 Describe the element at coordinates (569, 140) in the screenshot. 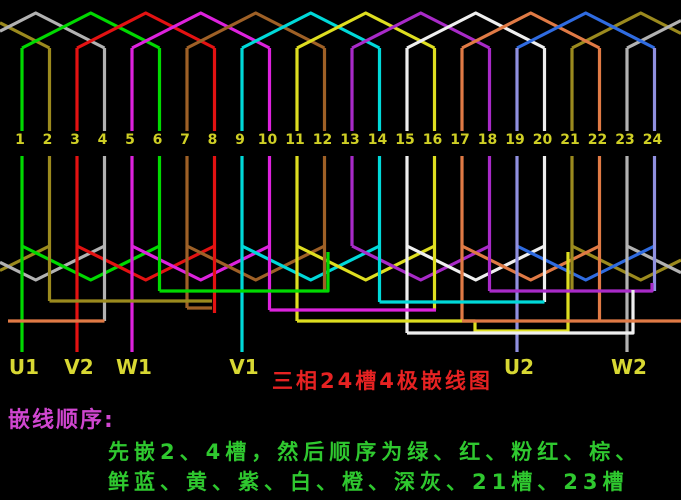

I see `slot-number: 21` at that location.